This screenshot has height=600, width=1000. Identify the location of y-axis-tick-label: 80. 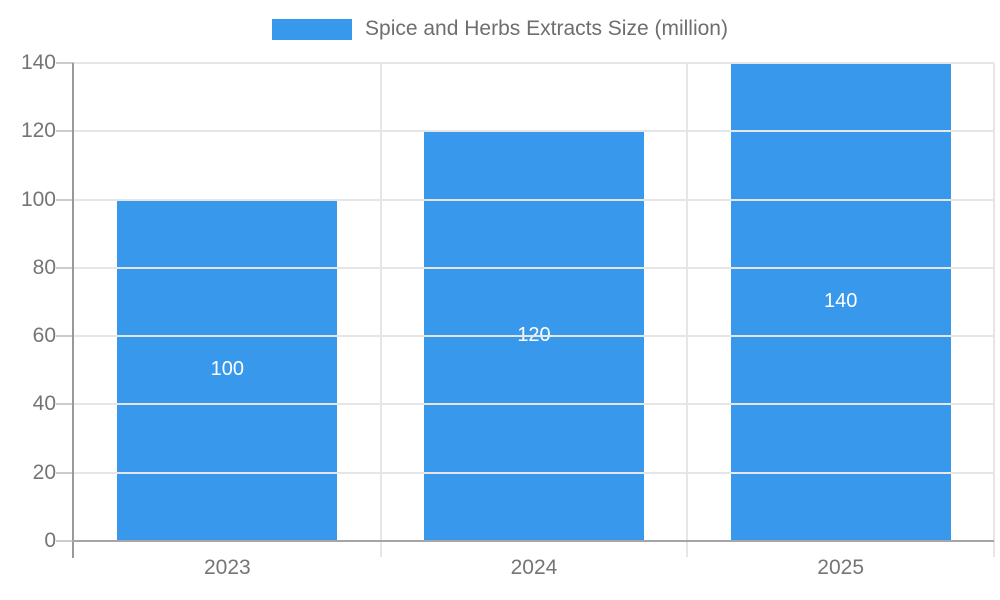
(44, 267).